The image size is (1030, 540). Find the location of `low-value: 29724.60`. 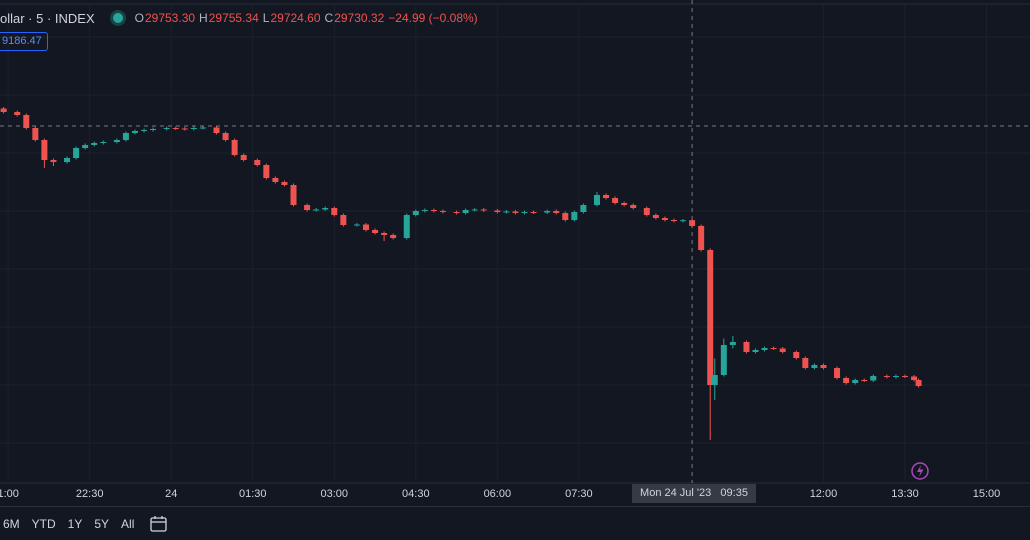

low-value: 29724.60 is located at coordinates (295, 18).